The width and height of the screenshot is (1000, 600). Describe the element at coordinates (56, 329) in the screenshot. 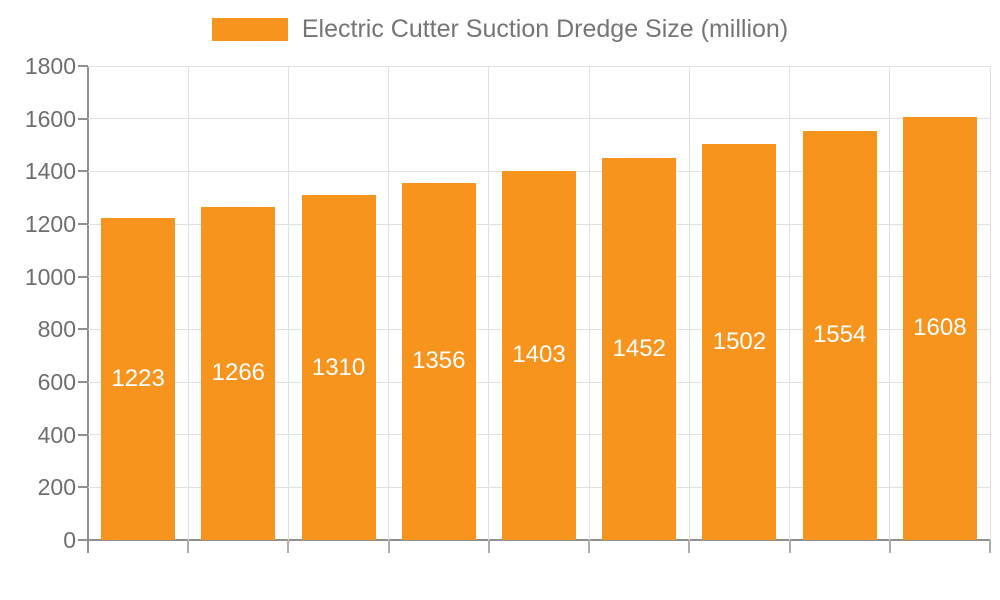

I see `y-axis-label: 800` at that location.